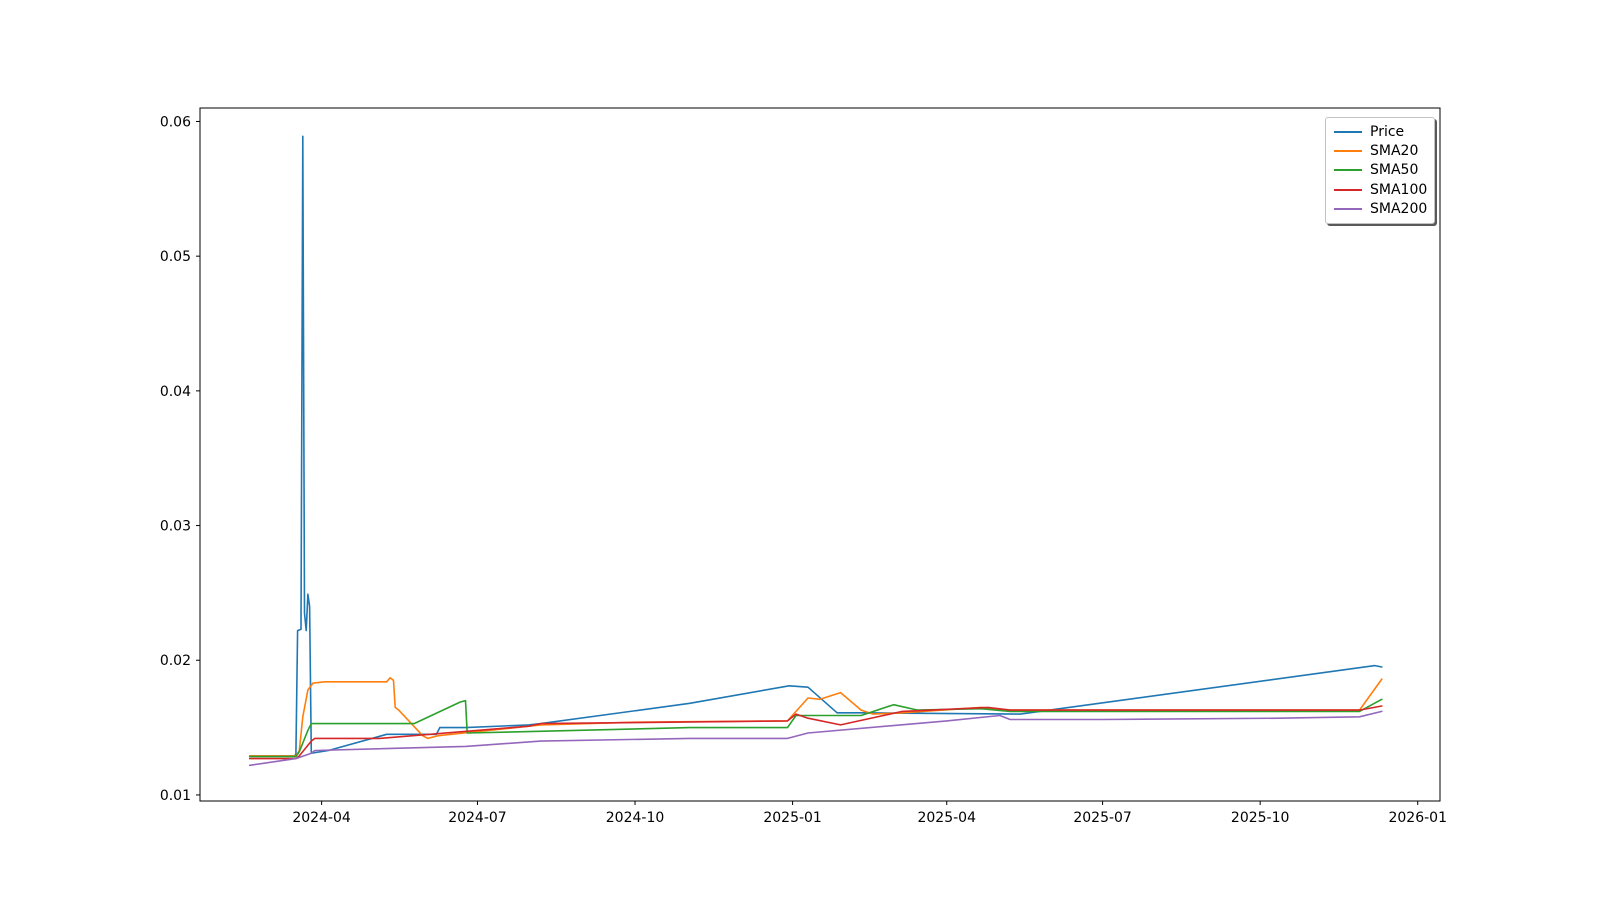 This screenshot has width=1600, height=900. I want to click on sma50-line-sample, so click(1348, 170).